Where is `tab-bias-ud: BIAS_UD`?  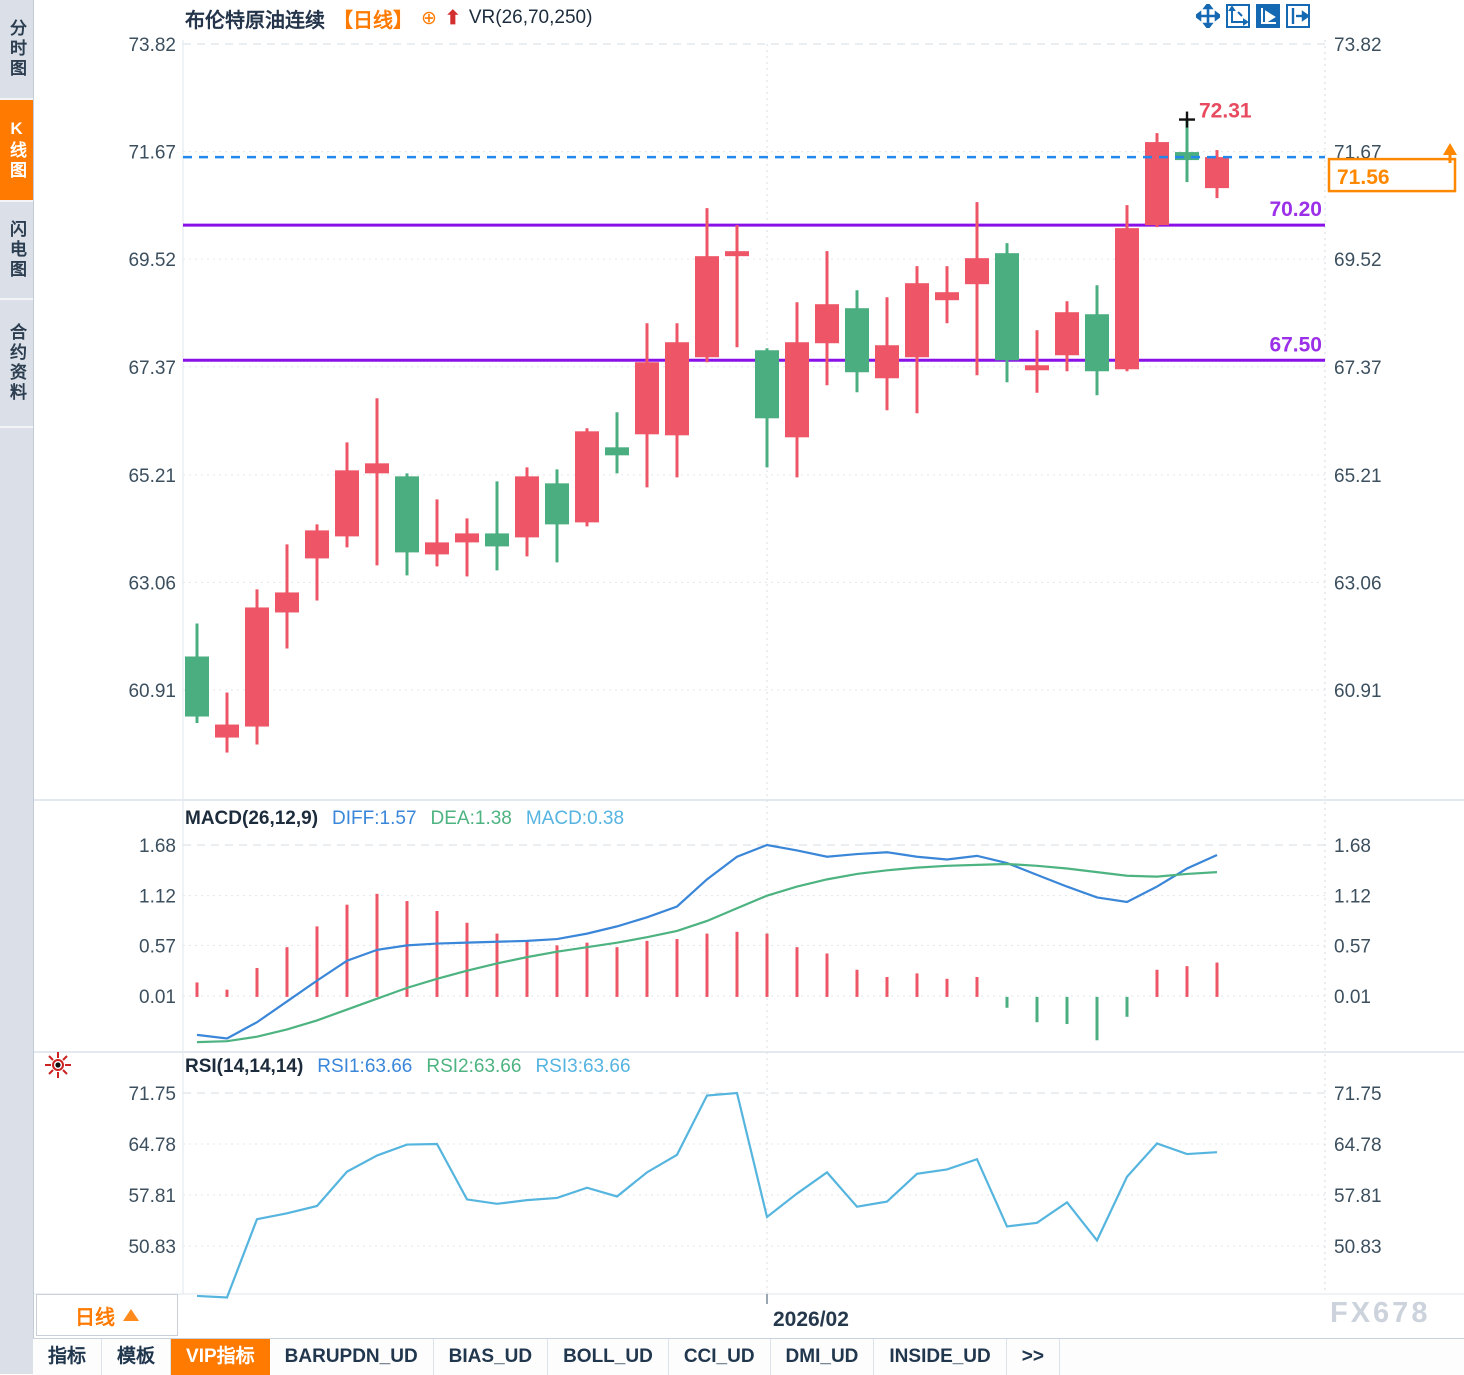 tab-bias-ud: BIAS_UD is located at coordinates (491, 1357).